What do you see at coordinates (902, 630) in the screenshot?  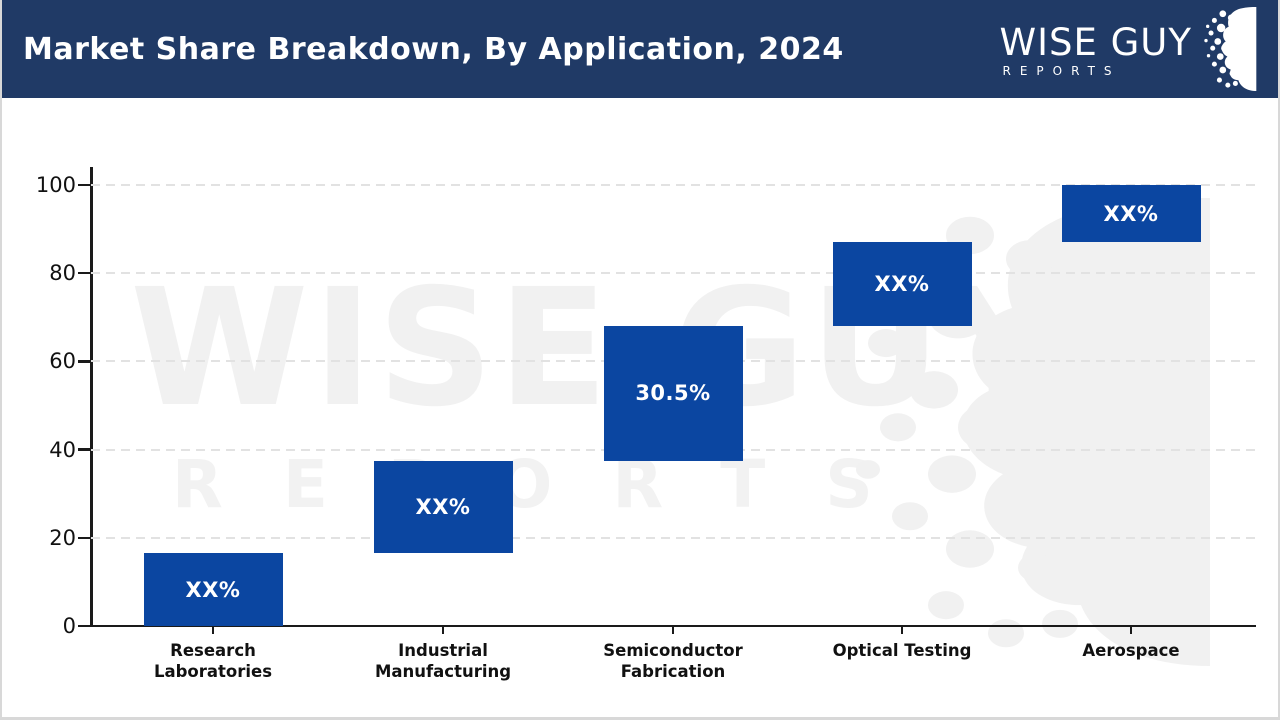 I see `x-tick-mark-optical-testing` at bounding box center [902, 630].